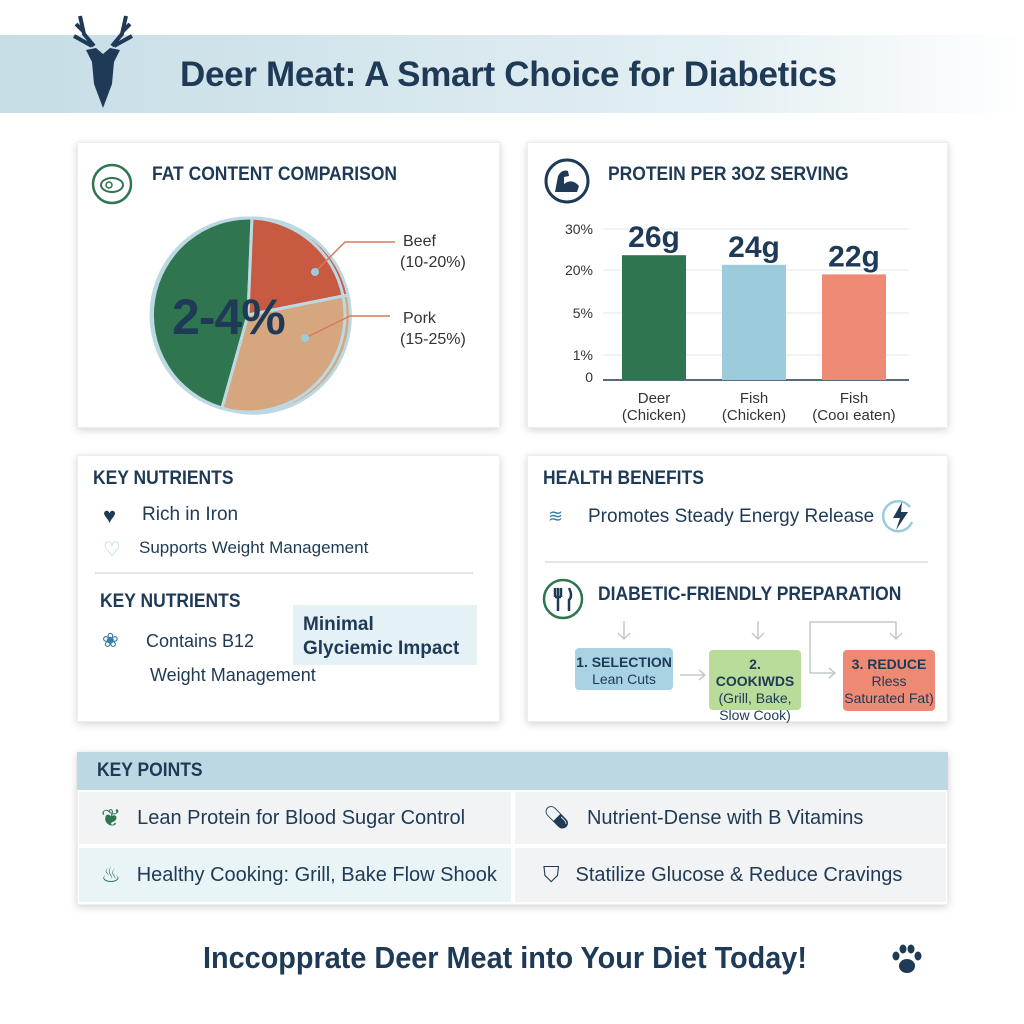  I want to click on lightning-icon, so click(898, 516).